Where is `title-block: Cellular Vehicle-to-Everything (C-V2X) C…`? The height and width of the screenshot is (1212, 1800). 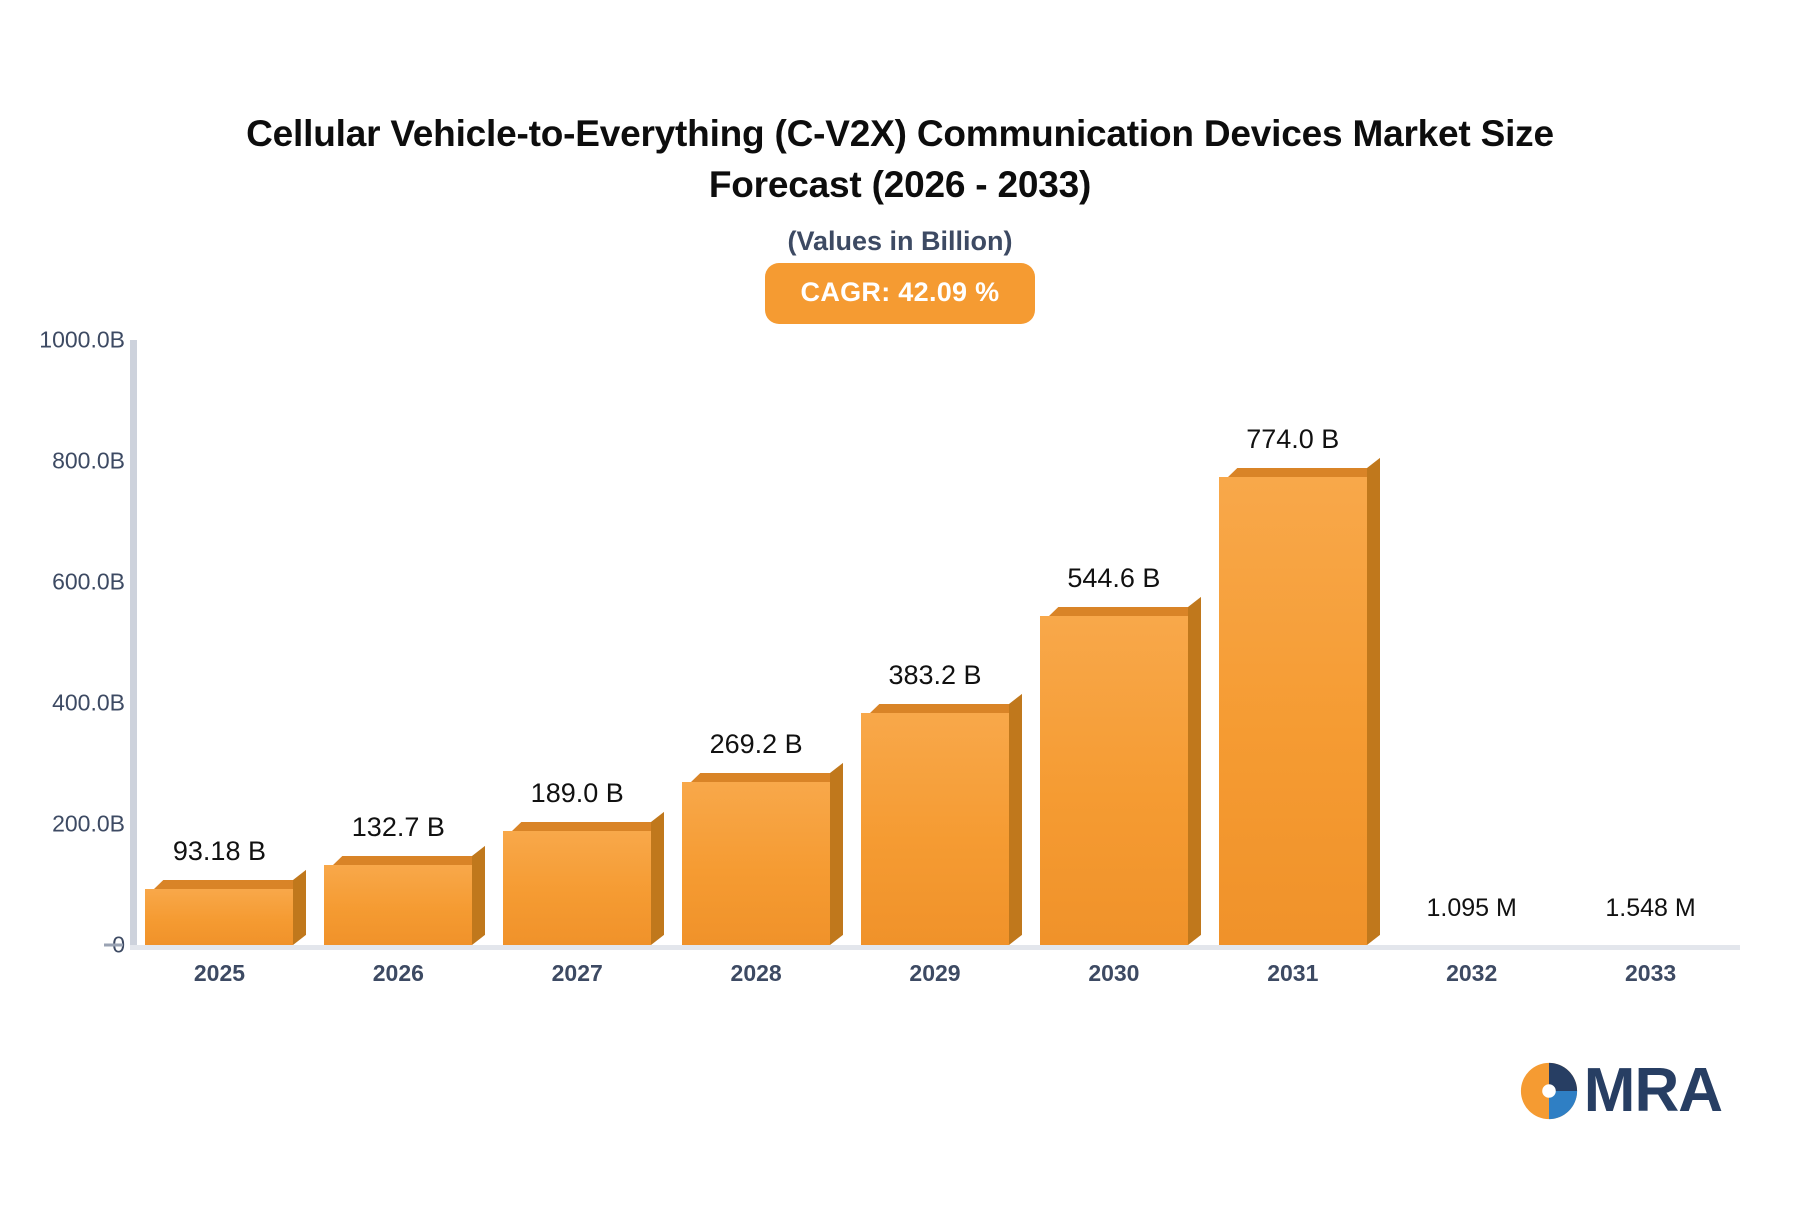
title-block: Cellular Vehicle-to-Everything (C-V2X) C… is located at coordinates (900, 182).